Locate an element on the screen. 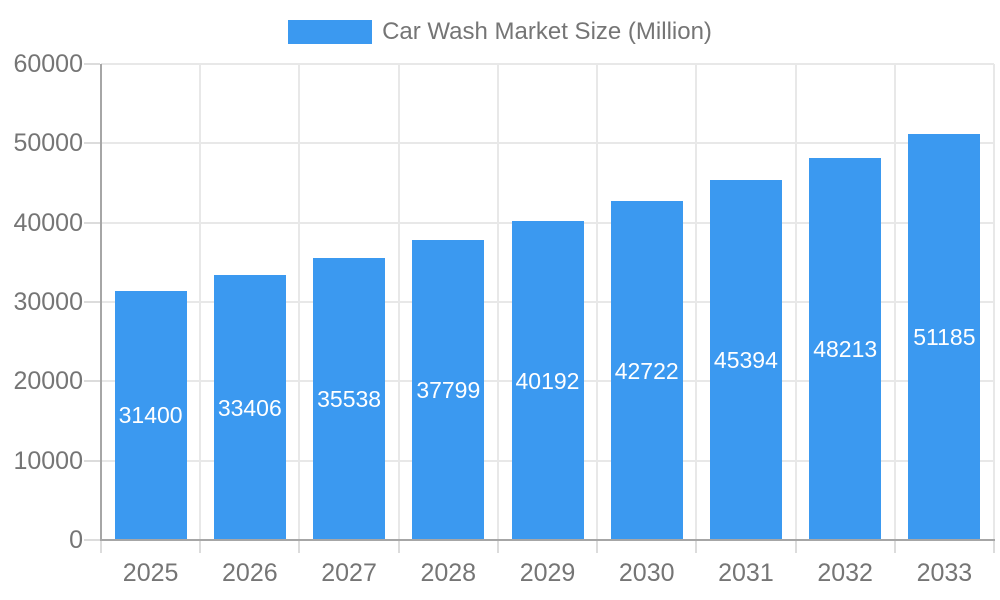 This screenshot has width=1000, height=600. x-axis-line is located at coordinates (547, 540).